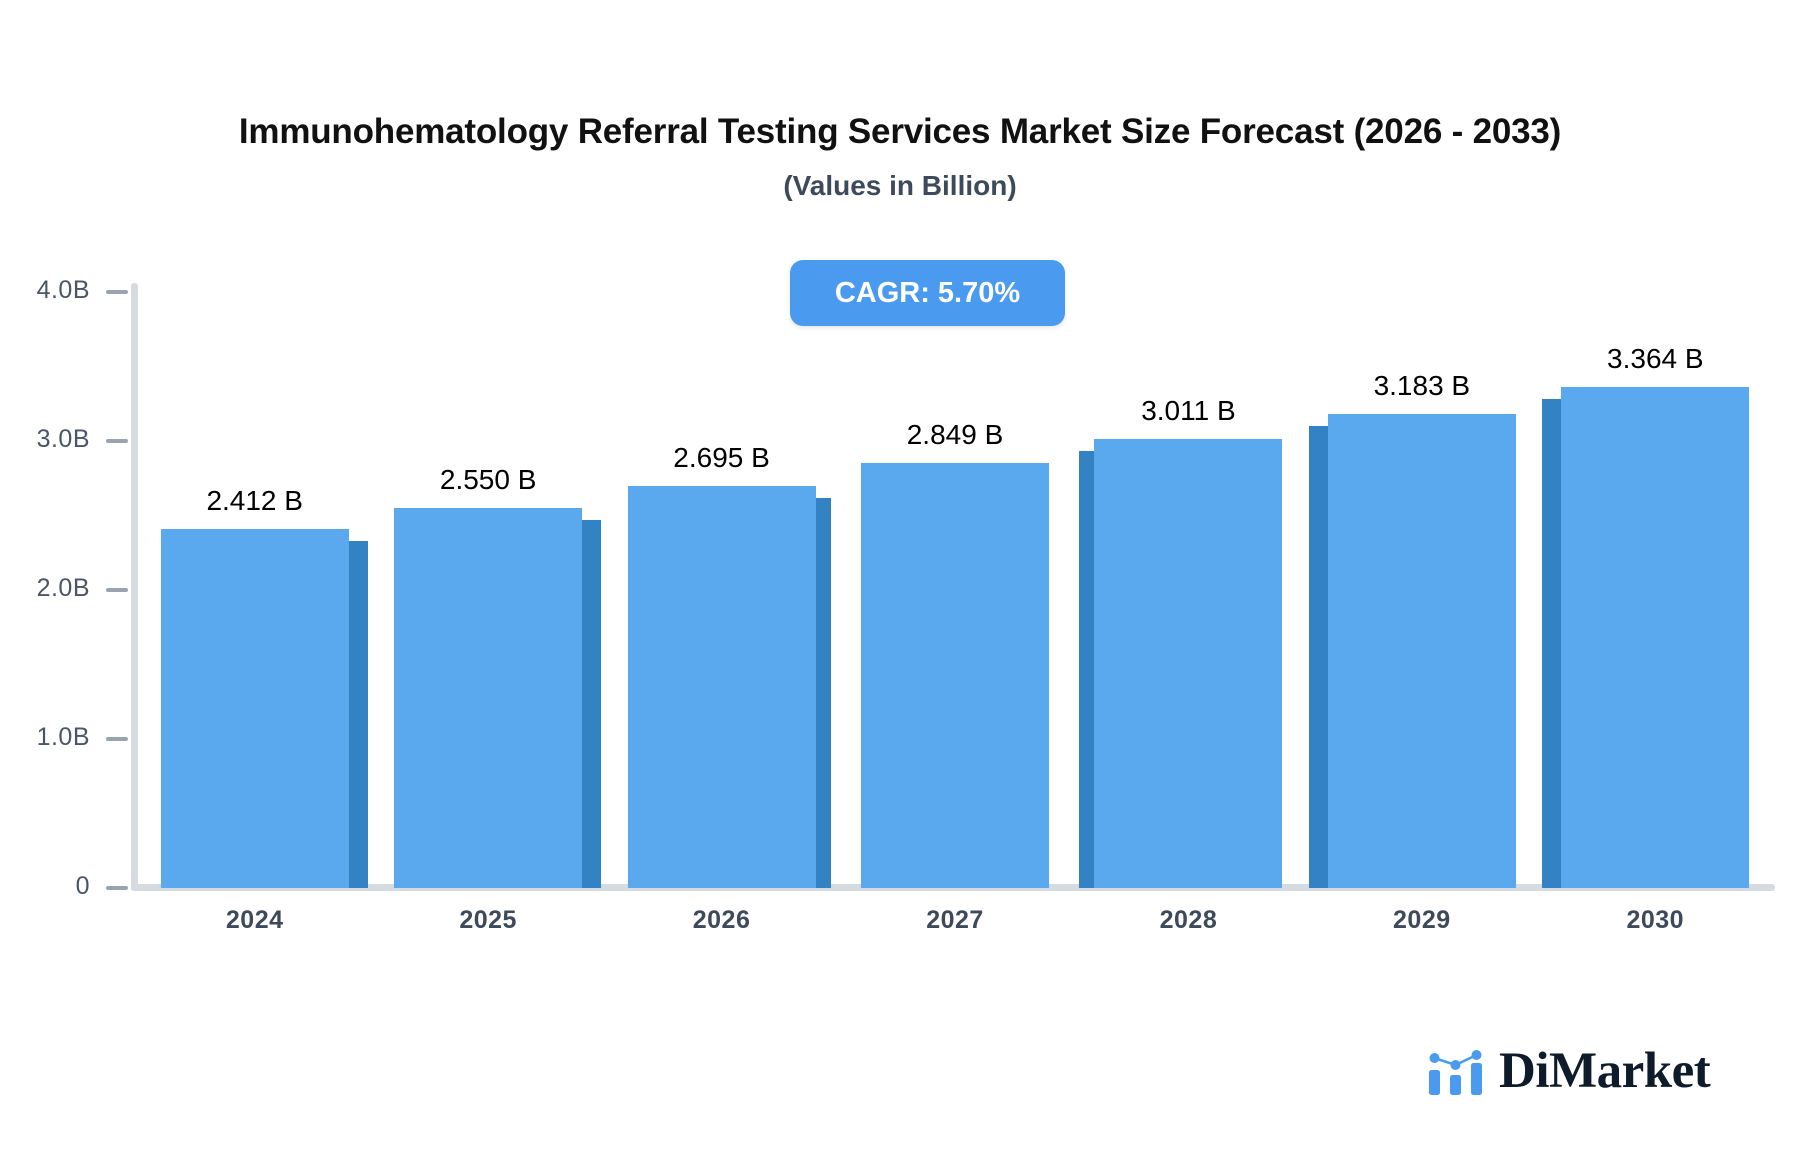  What do you see at coordinates (900, 185) in the screenshot?
I see `chart-subtitle: (Values in Billion)` at bounding box center [900, 185].